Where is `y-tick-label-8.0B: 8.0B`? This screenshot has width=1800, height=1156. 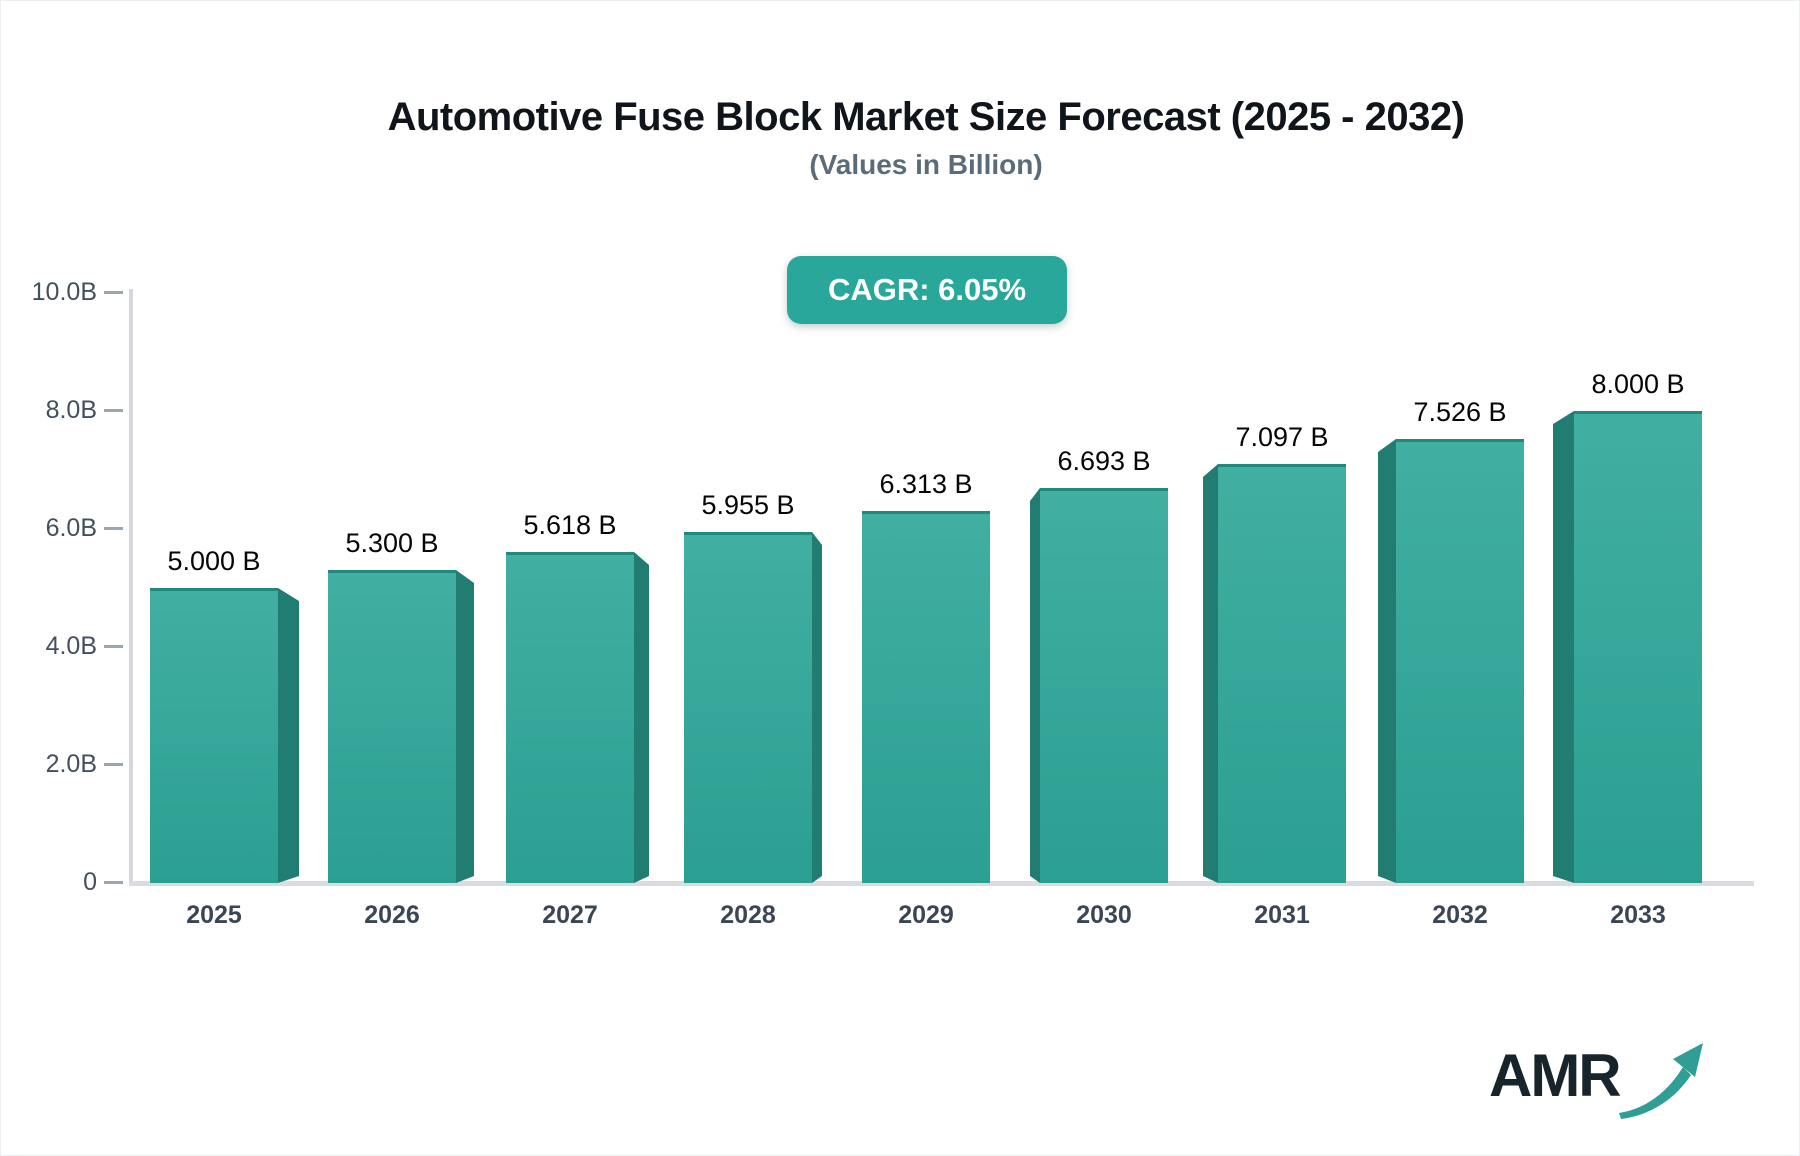 y-tick-label-8.0B: 8.0B is located at coordinates (71, 410).